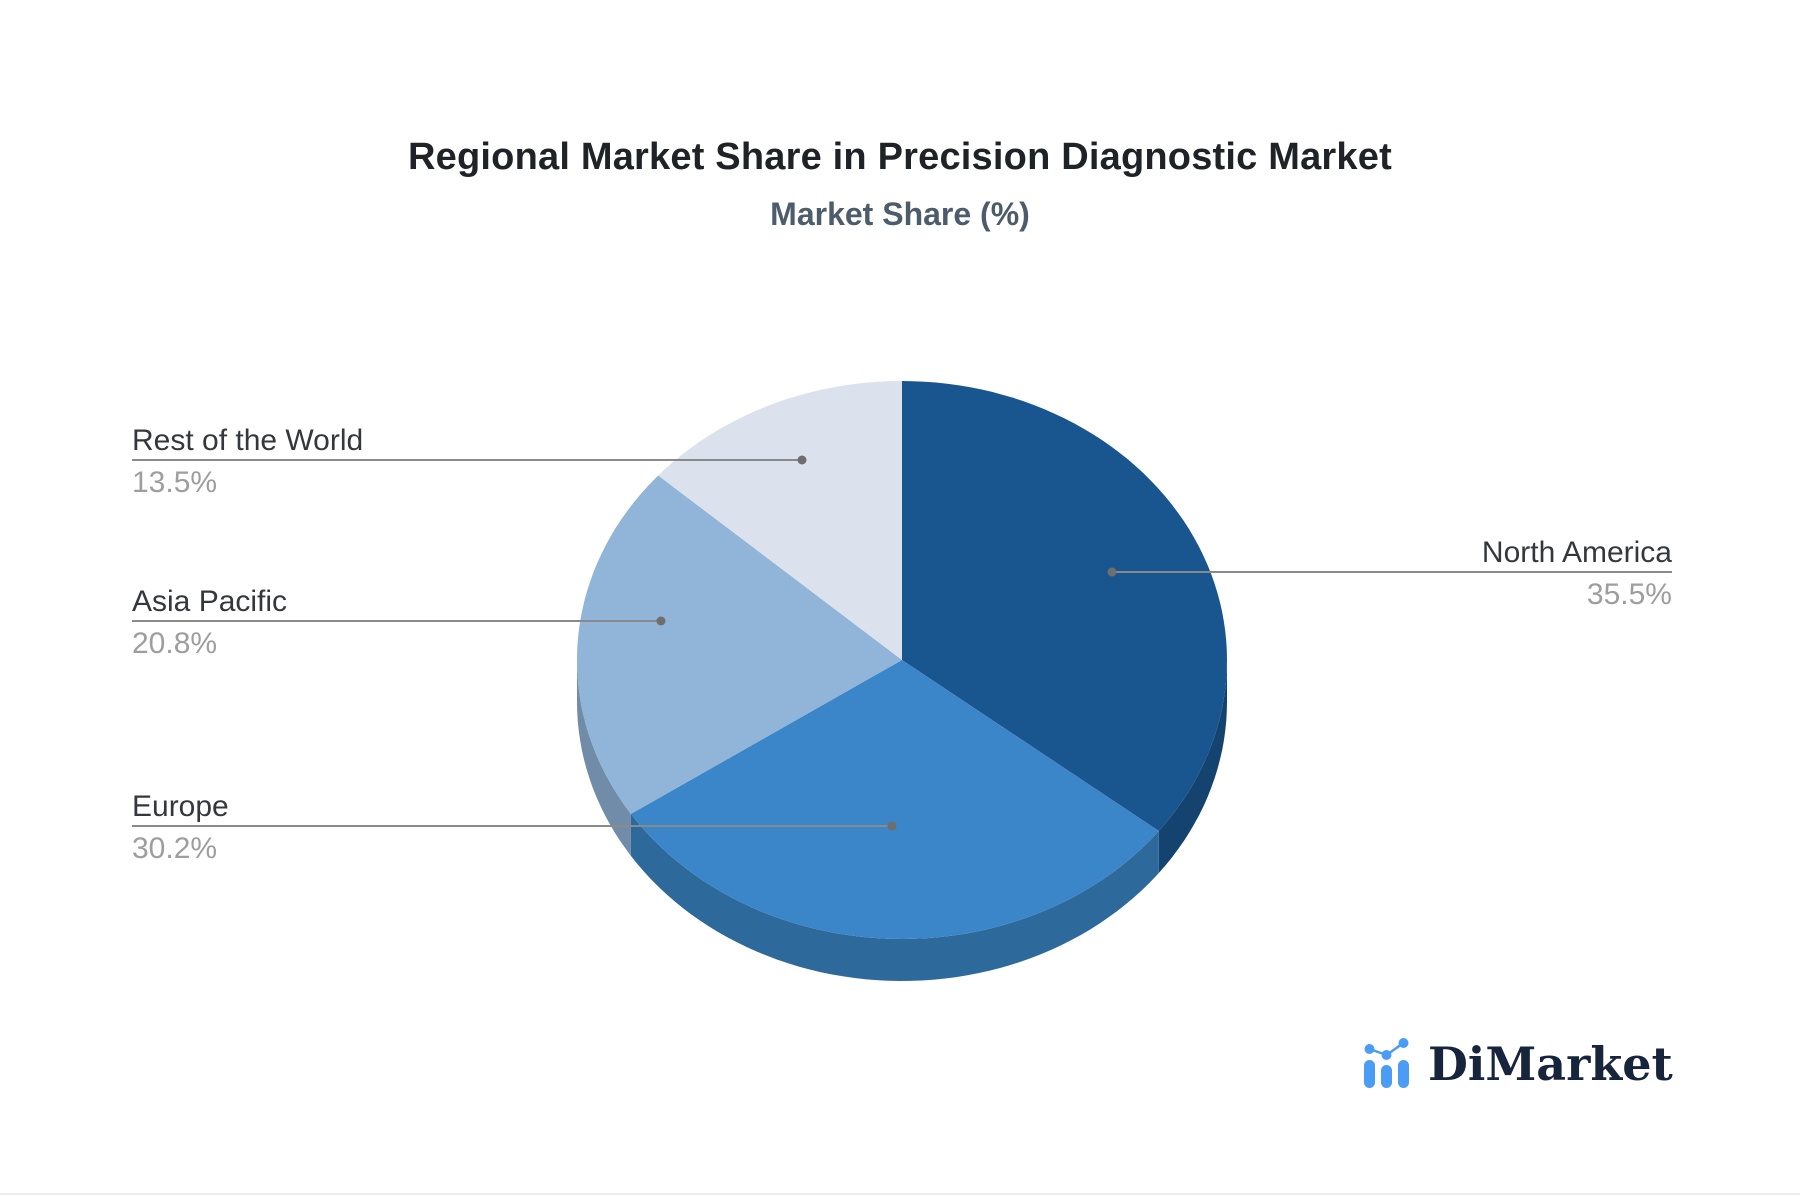  What do you see at coordinates (900, 1194) in the screenshot?
I see `bottom-border` at bounding box center [900, 1194].